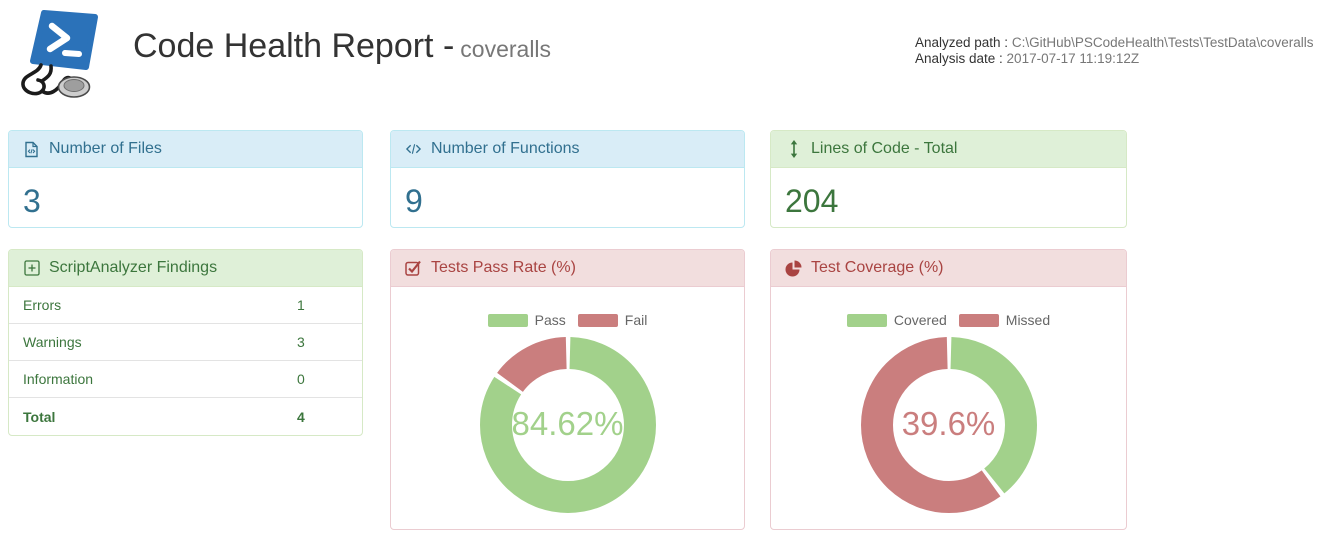  Describe the element at coordinates (301, 379) in the screenshot. I see `findings-row-value: 0` at that location.